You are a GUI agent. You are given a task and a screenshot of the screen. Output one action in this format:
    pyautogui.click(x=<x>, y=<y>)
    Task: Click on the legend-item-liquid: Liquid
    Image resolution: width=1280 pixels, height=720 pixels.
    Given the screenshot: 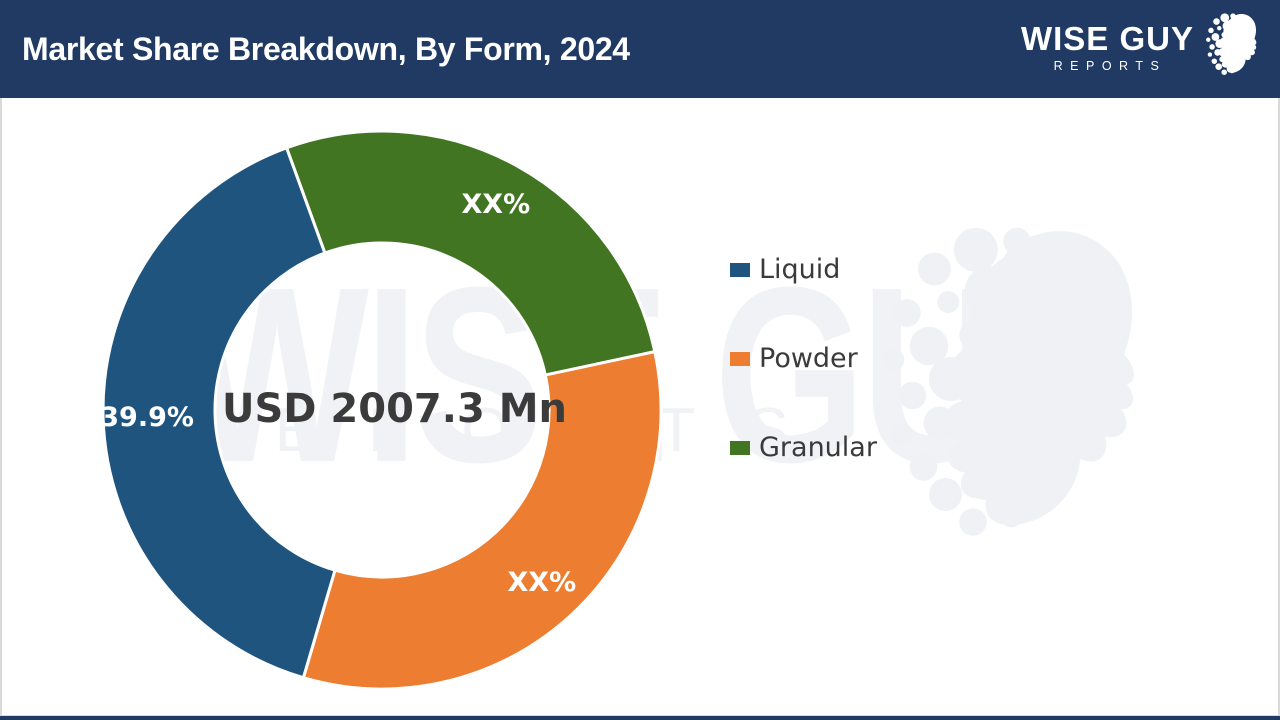 What is the action you would take?
    pyautogui.click(x=803, y=270)
    